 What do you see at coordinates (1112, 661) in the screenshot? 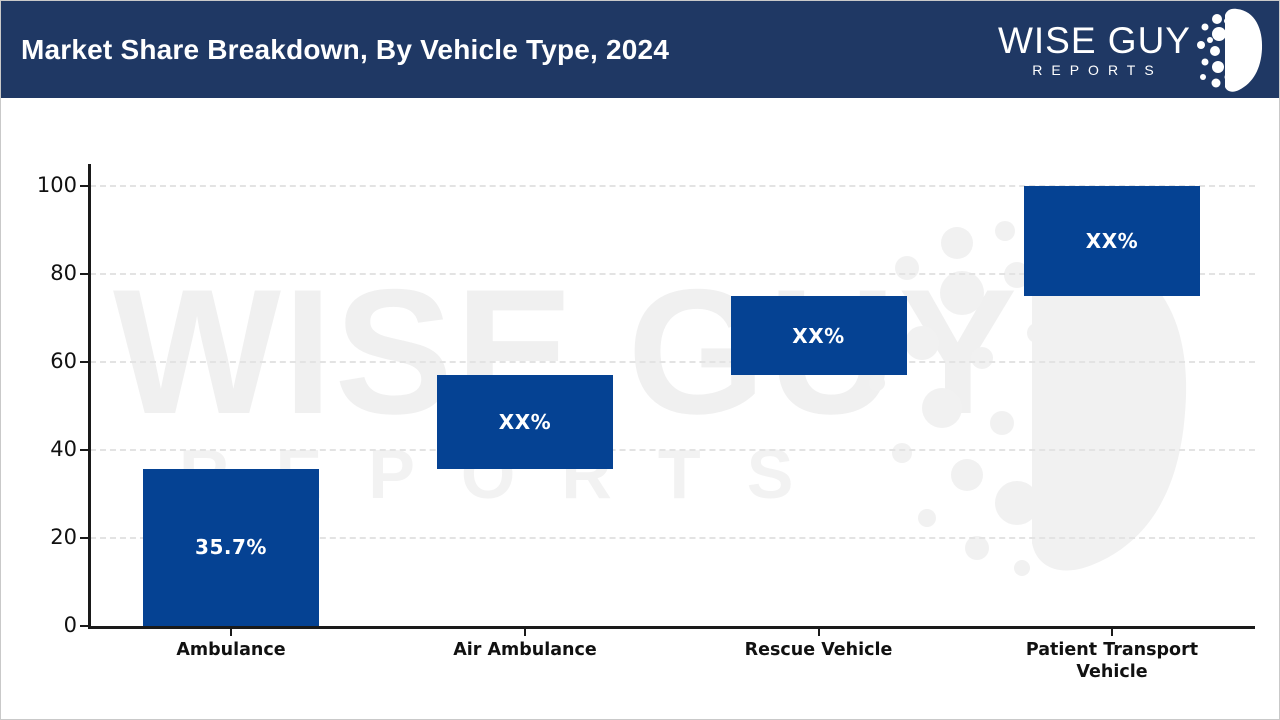
I see `x-category-label: Patient Transport Vehicle` at bounding box center [1112, 661].